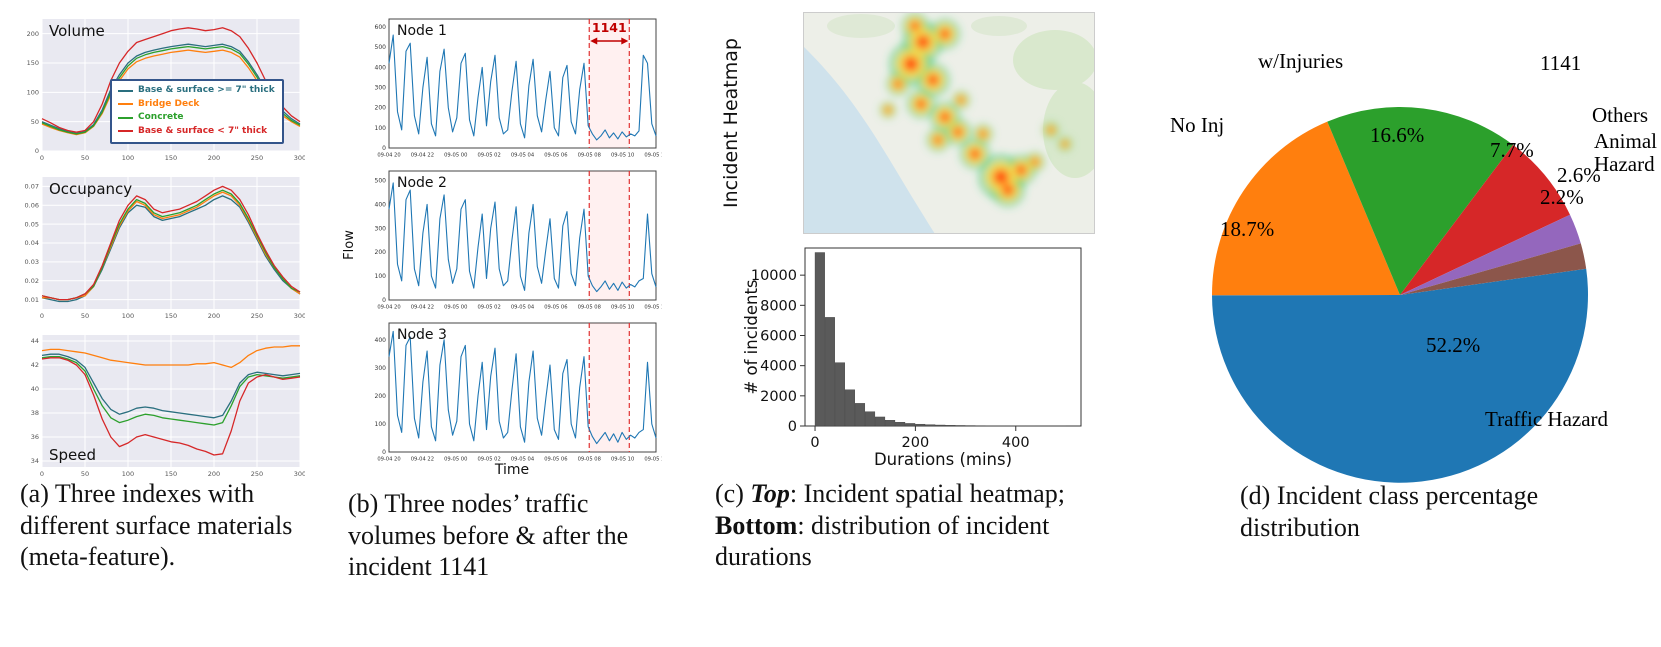 The width and height of the screenshot is (1661, 647). Describe the element at coordinates (381, 181) in the screenshot. I see `svg-text: 500` at that location.